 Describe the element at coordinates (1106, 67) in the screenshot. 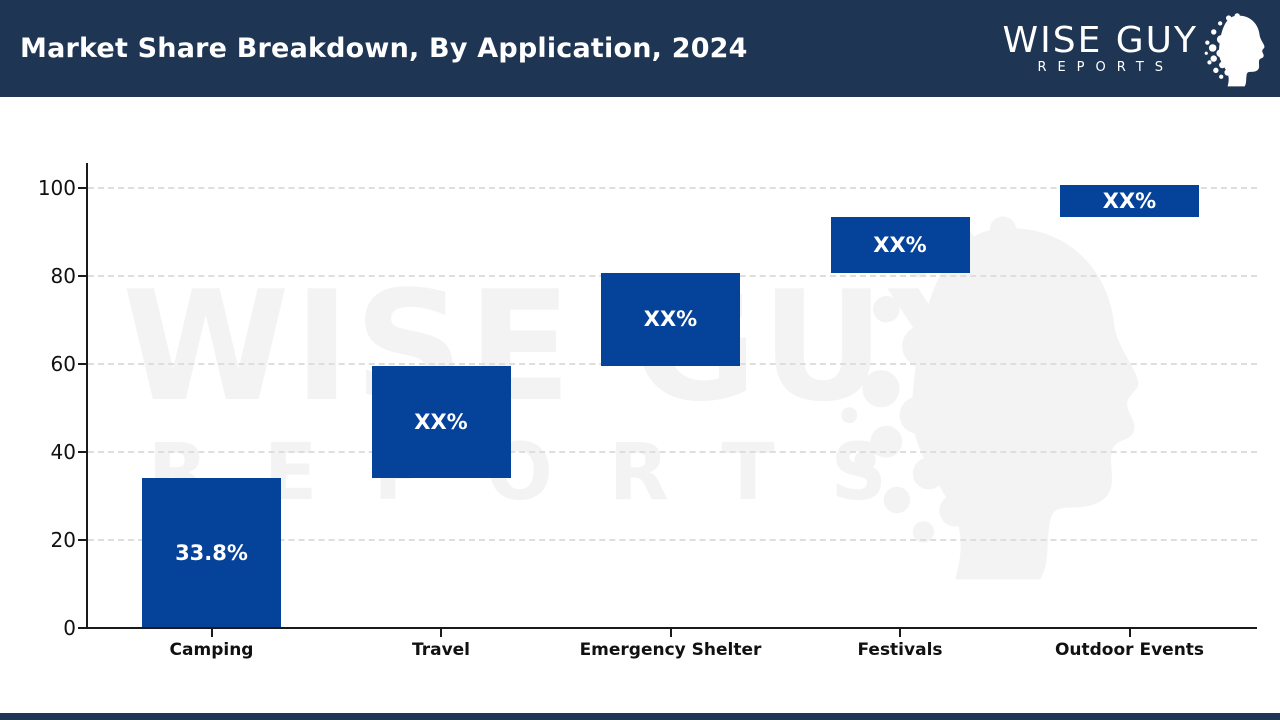

I see `brand-subname: REPORTS` at that location.